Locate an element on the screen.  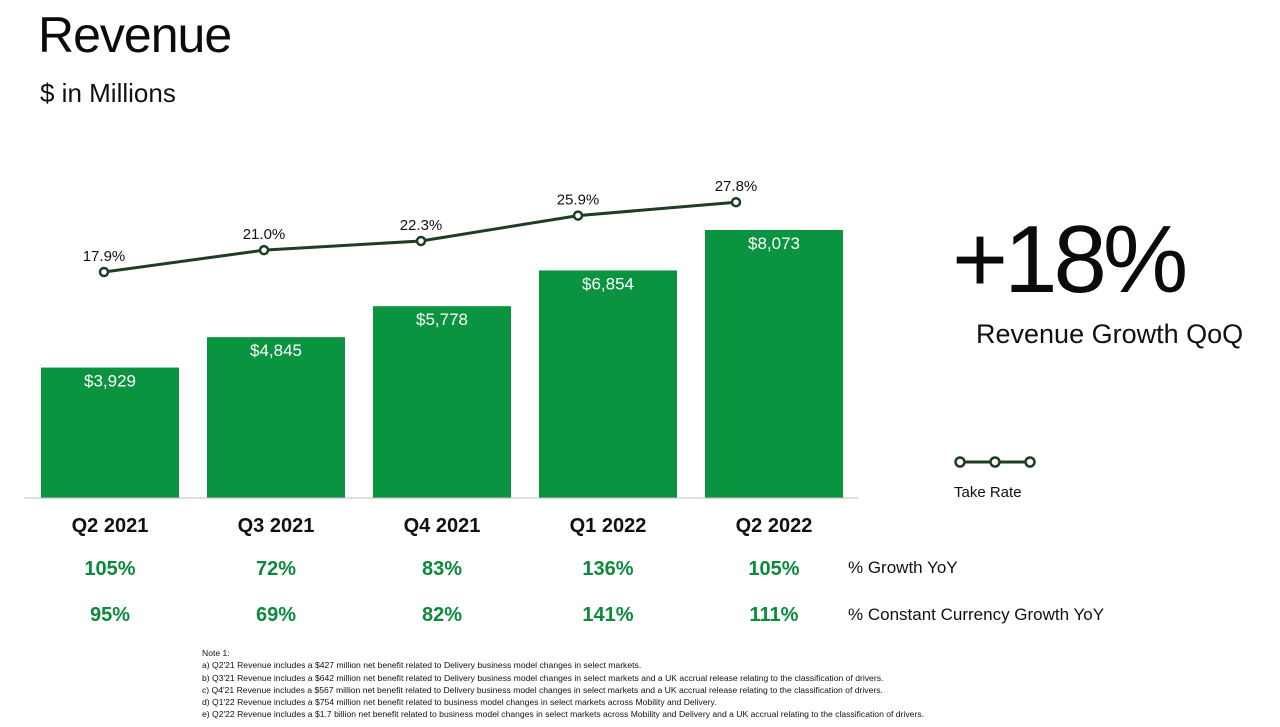
headline-stat-label: Revenue Growth QoQ is located at coordinates (1110, 334).